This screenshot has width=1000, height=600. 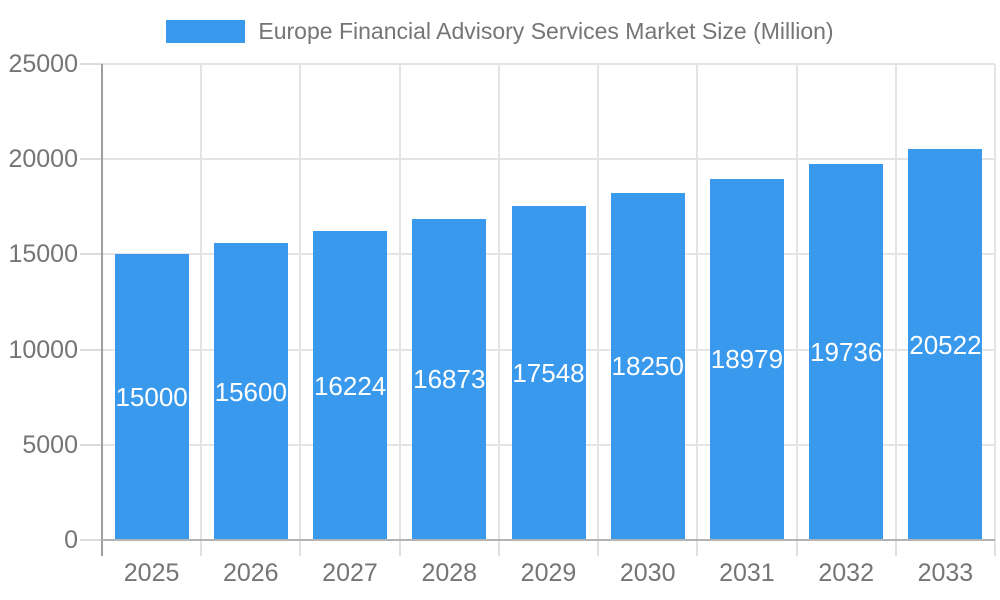 I want to click on x-axis-label: 2032, so click(x=846, y=573).